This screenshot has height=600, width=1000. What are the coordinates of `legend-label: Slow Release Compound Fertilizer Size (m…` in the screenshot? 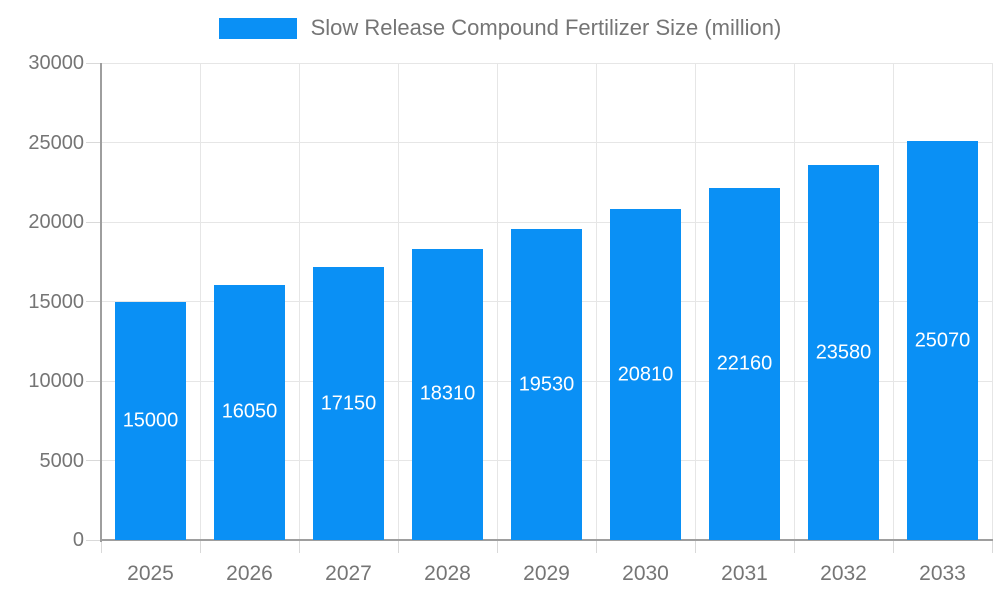 It's located at (546, 27).